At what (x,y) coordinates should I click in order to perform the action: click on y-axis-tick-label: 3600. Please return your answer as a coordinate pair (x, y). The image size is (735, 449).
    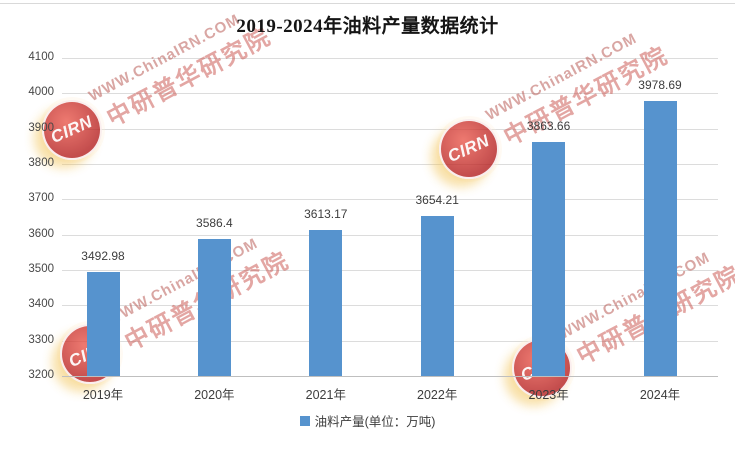
    Looking at the image, I should click on (41, 233).